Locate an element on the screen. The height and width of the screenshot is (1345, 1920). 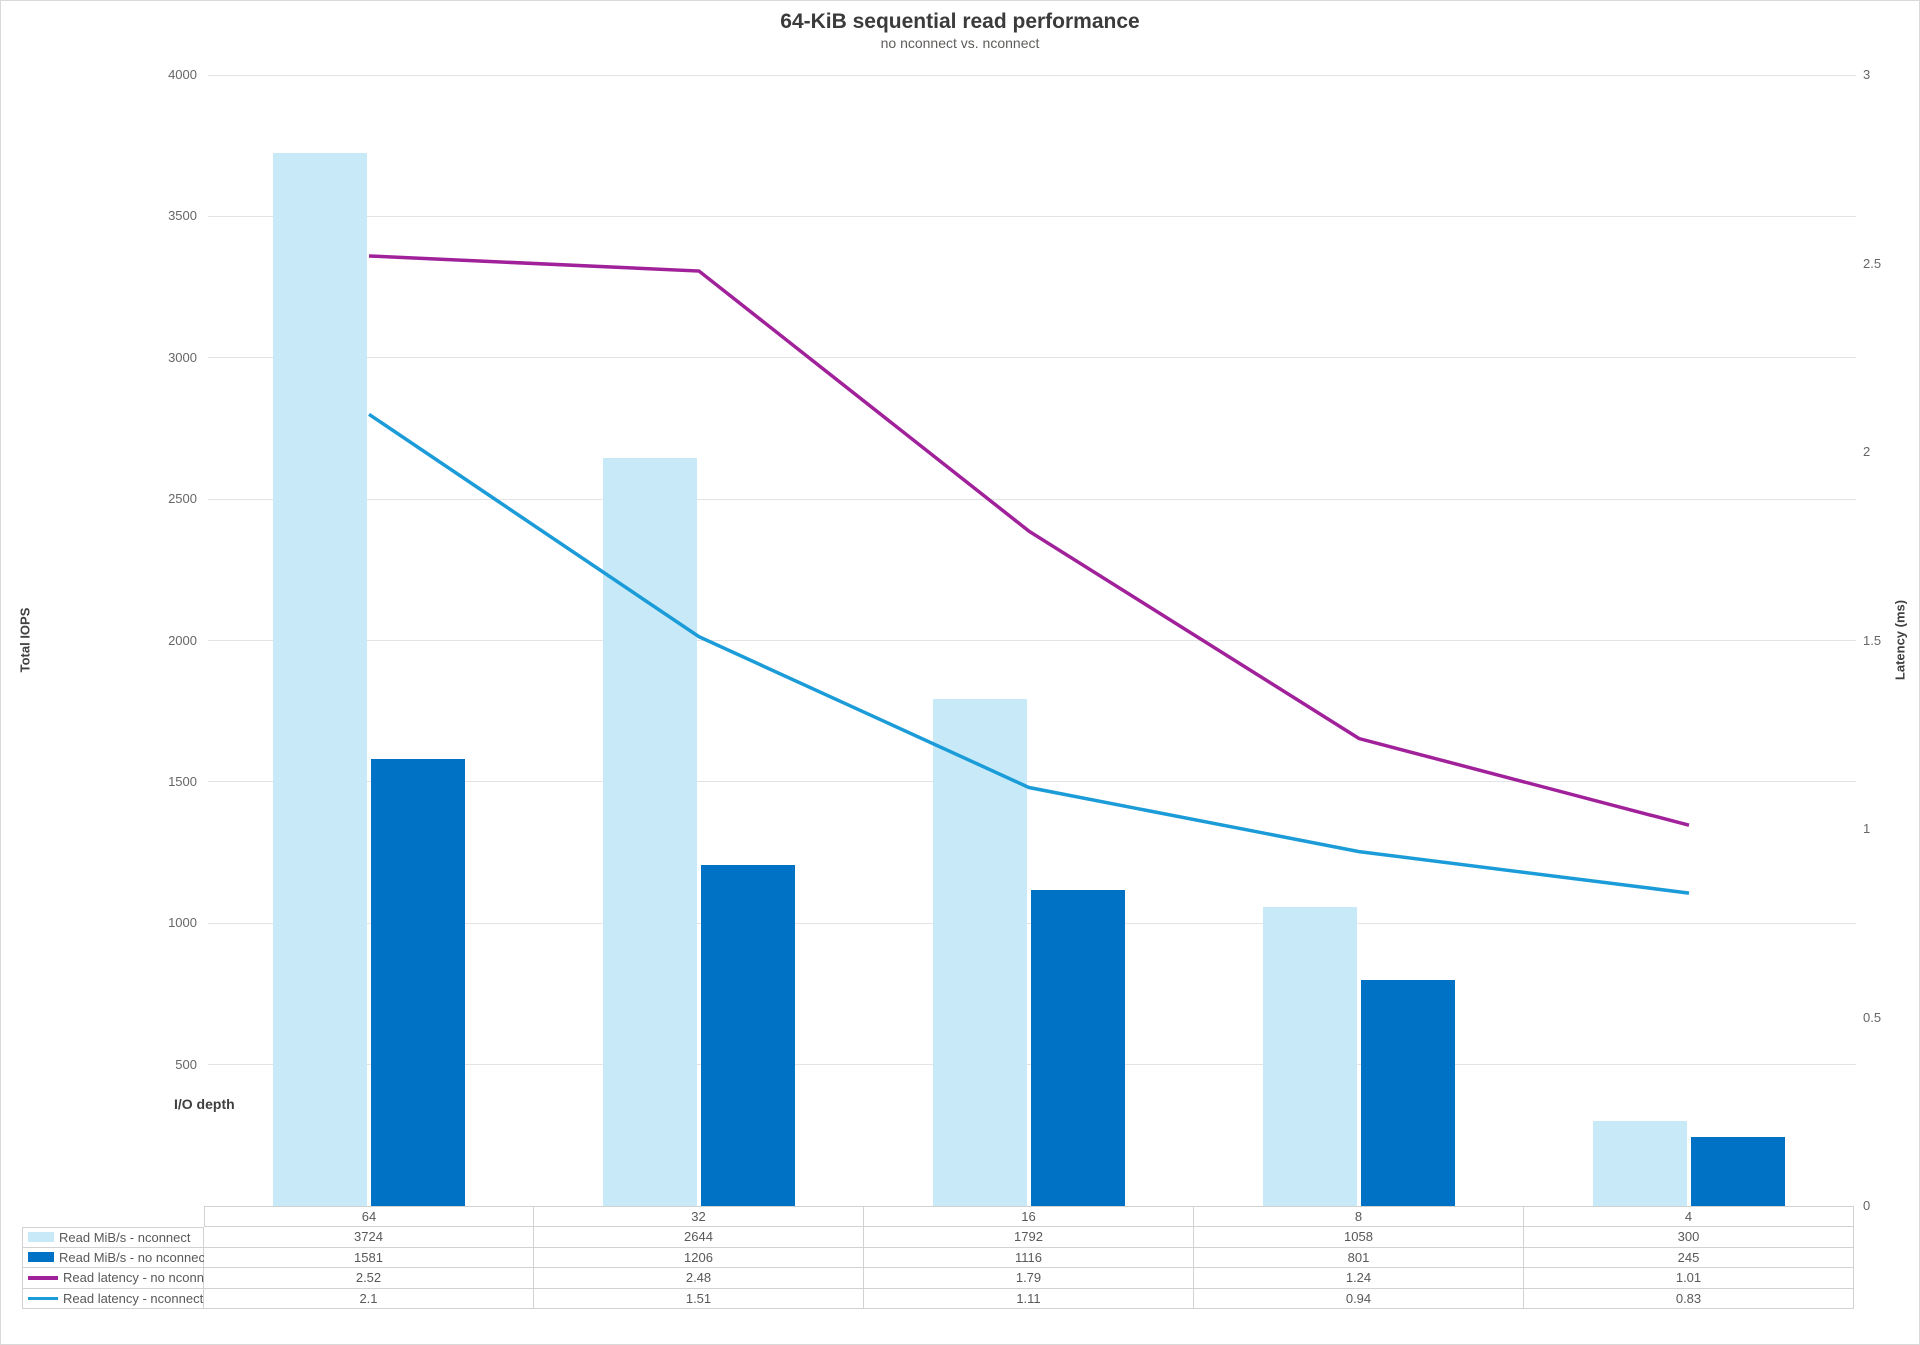
chart-title: 64-KiB sequential read performance is located at coordinates (960, 21).